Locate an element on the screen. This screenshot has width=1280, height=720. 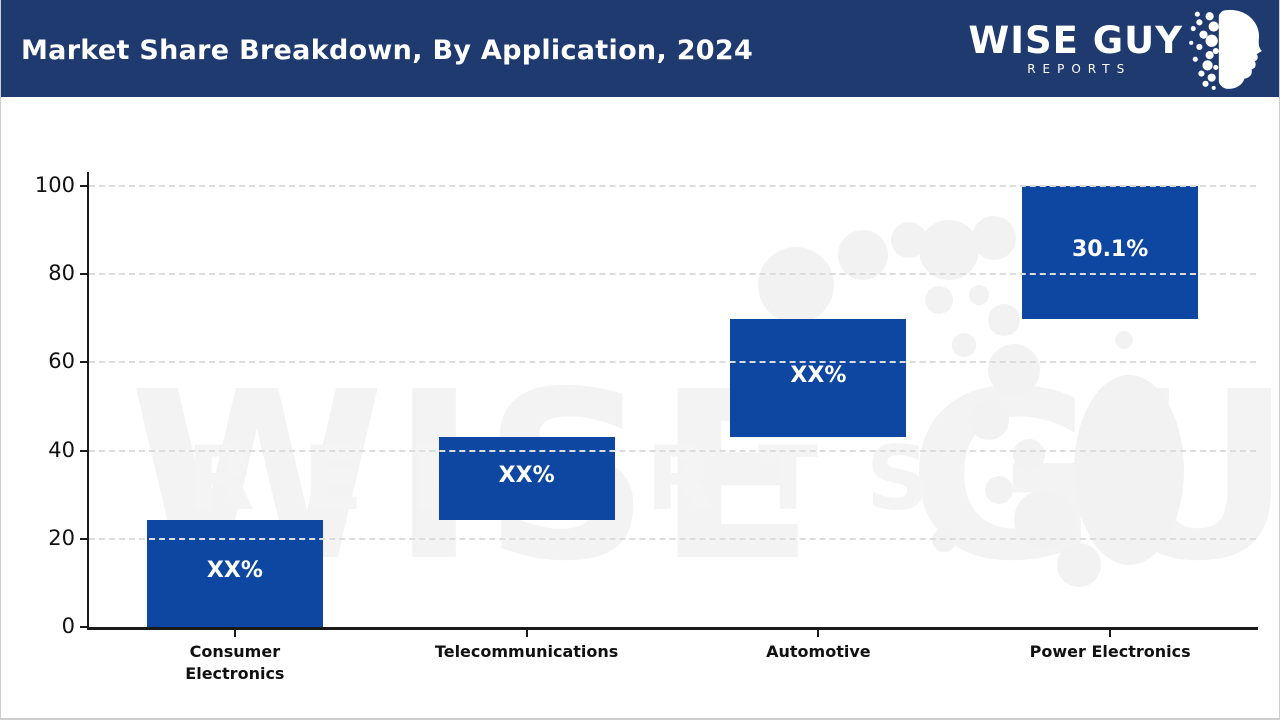
y-axis-spine is located at coordinates (88, 401).